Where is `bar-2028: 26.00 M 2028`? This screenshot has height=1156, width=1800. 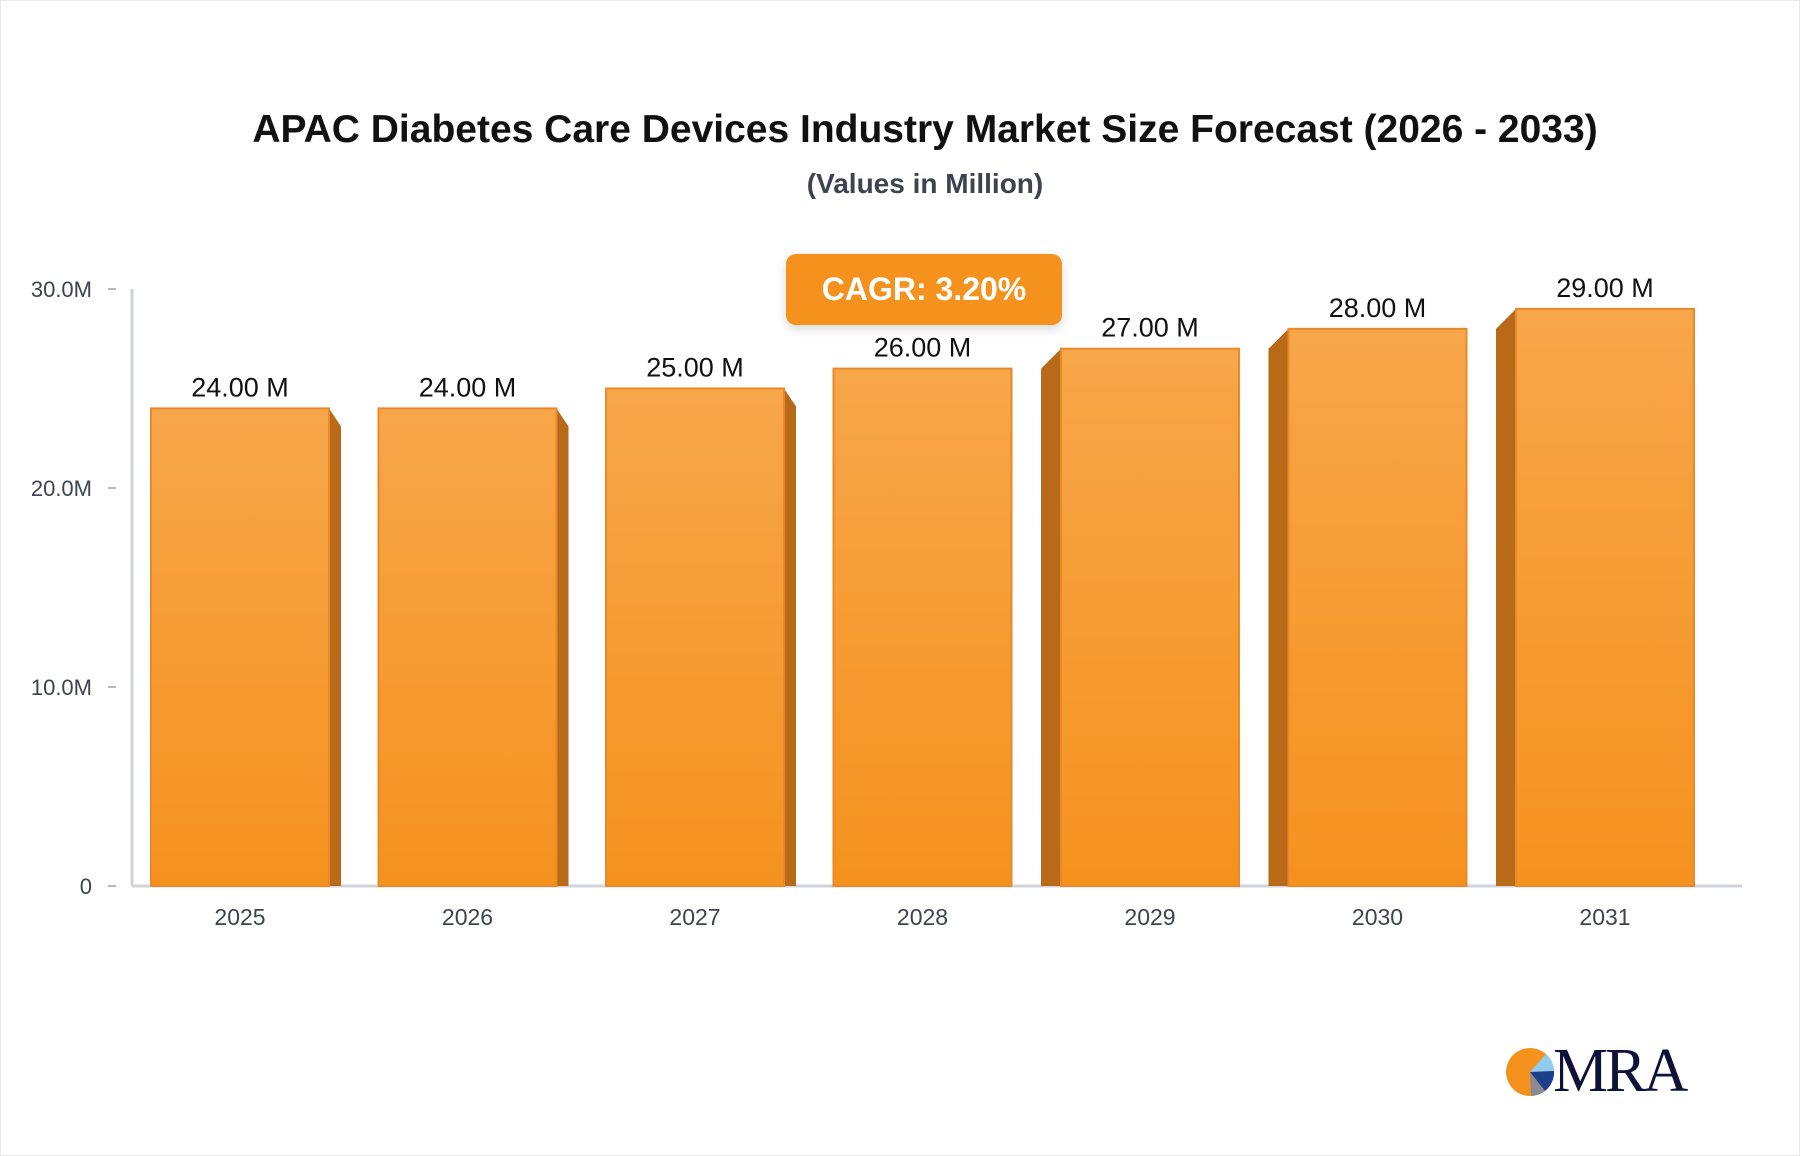 bar-2028: 26.00 M 2028 is located at coordinates (922, 631).